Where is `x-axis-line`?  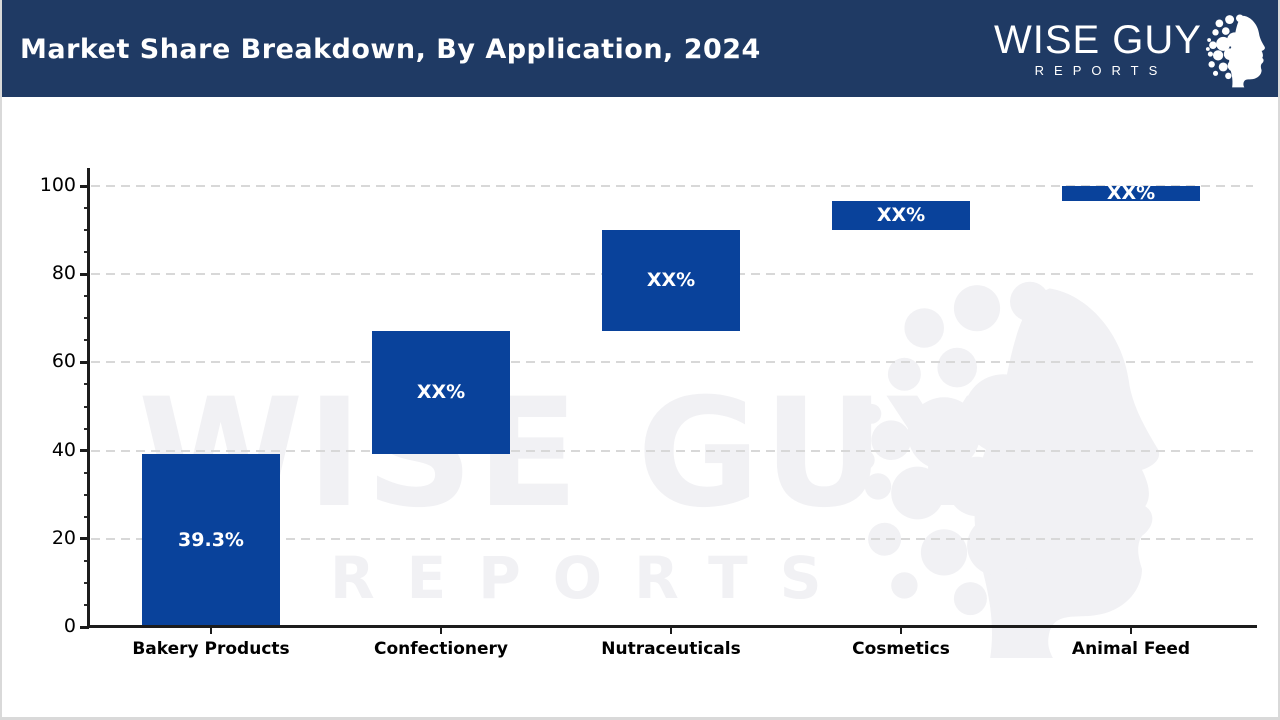 x-axis-line is located at coordinates (672, 626).